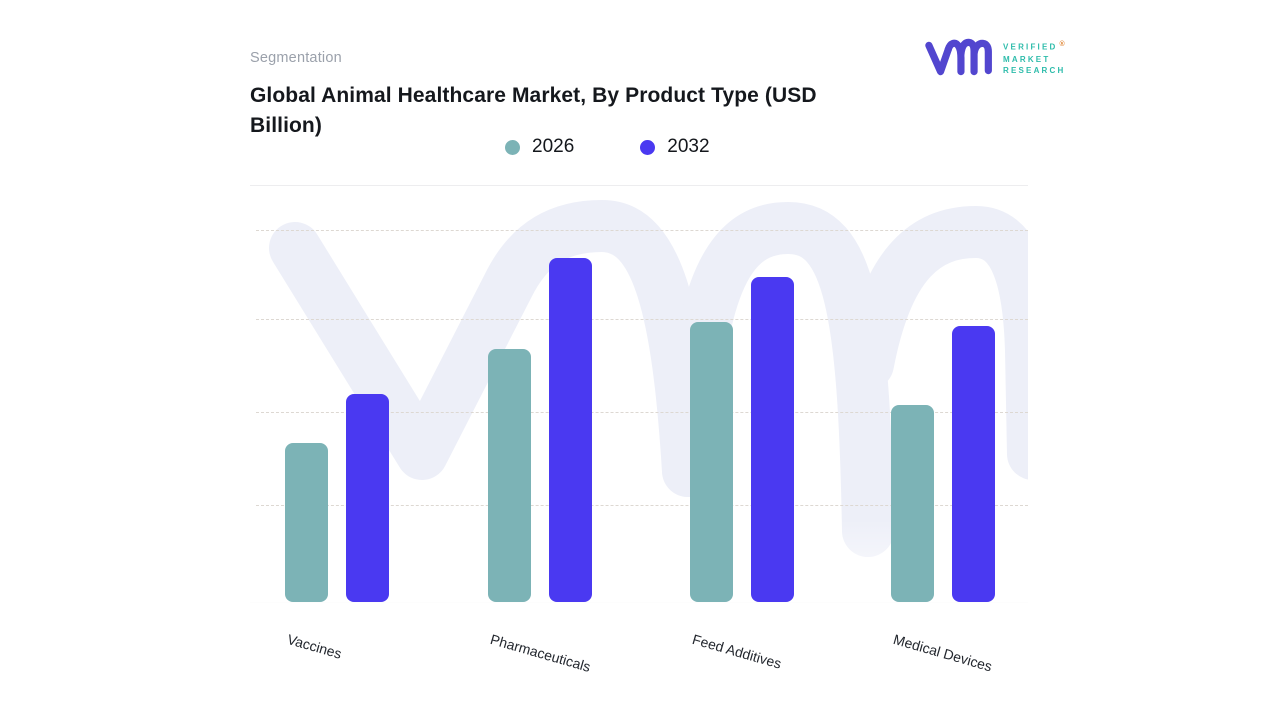 Image resolution: width=1280 pixels, height=720 pixels. What do you see at coordinates (711, 462) in the screenshot?
I see `bar-2026-feed-additives` at bounding box center [711, 462].